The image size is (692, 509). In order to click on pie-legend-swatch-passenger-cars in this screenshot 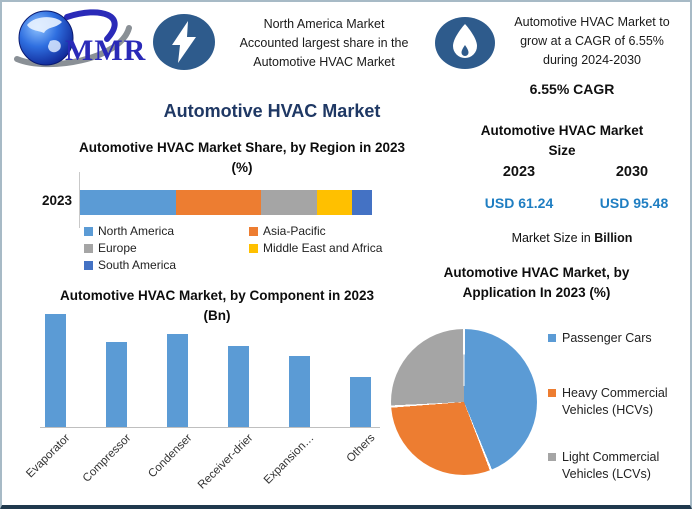, I will do `click(552, 338)`.